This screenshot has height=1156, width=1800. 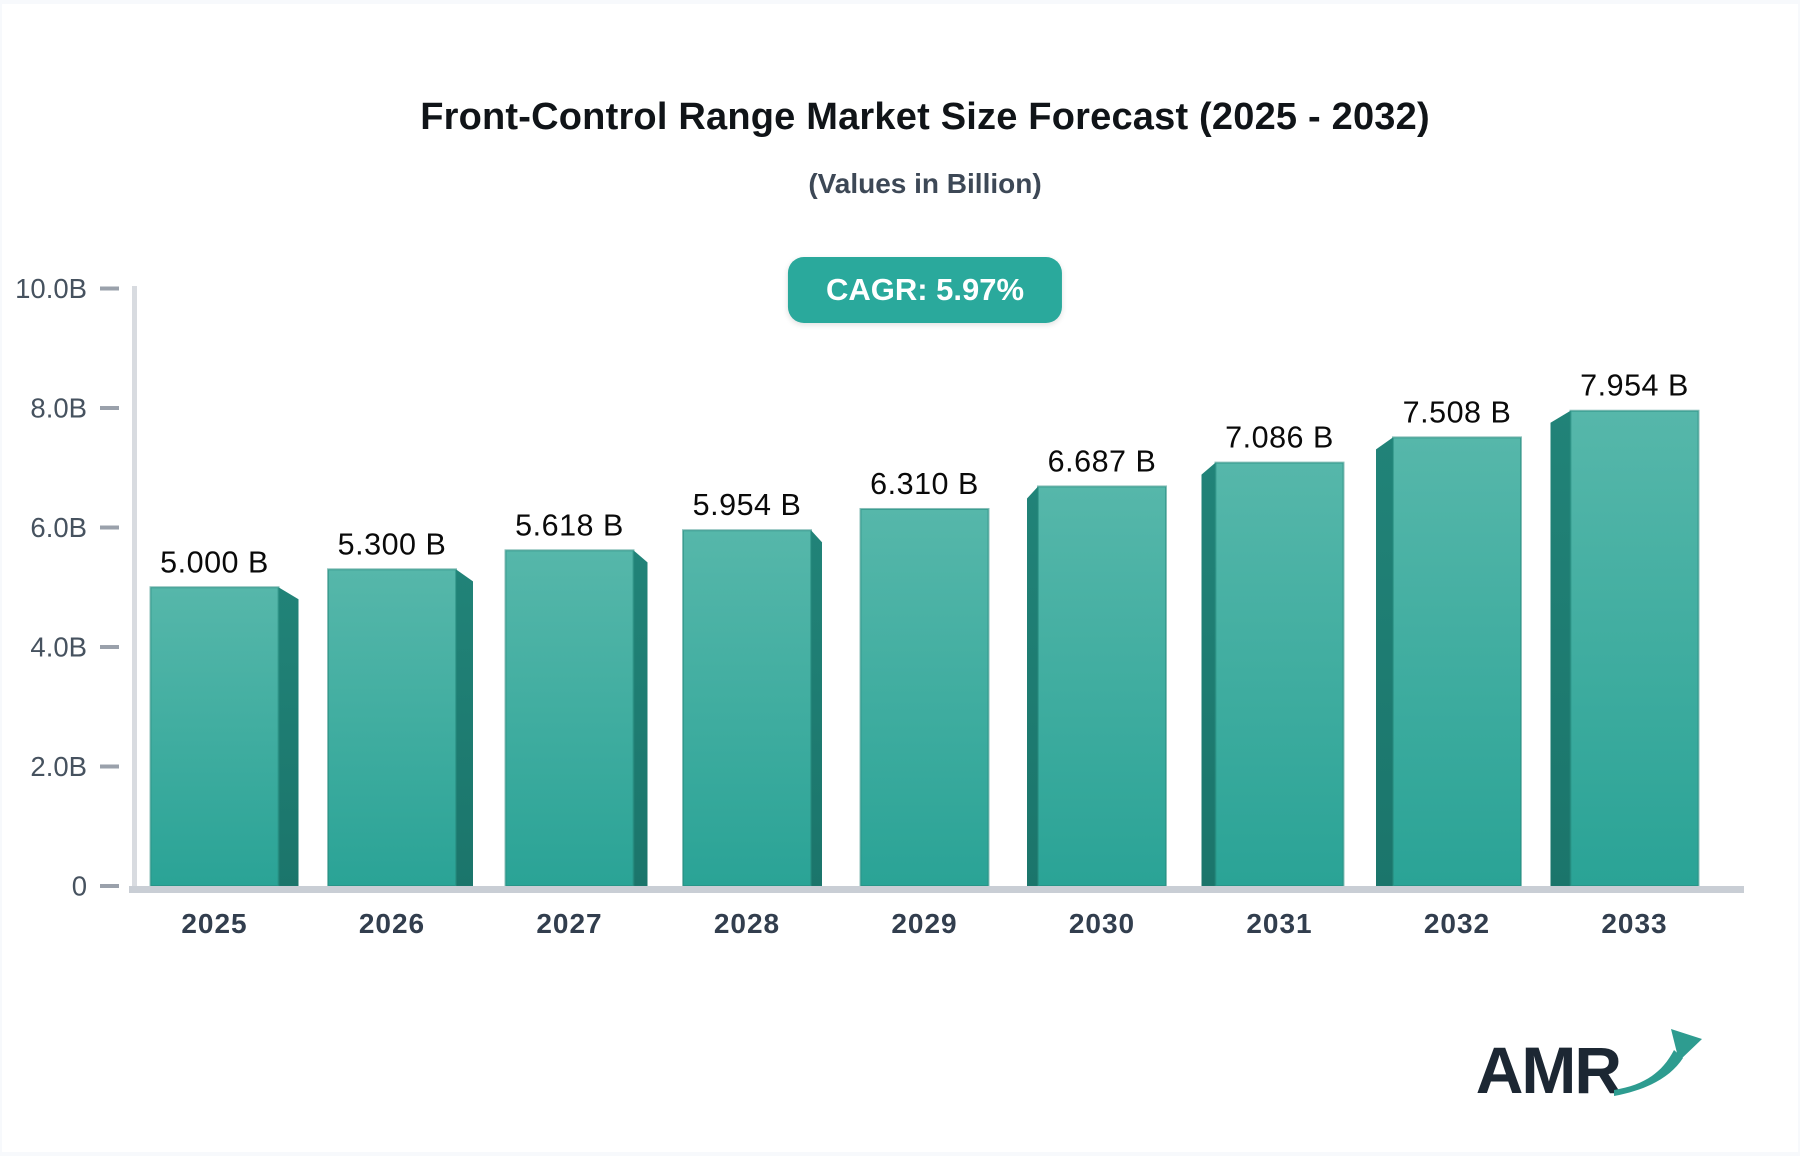 What do you see at coordinates (51, 288) in the screenshot?
I see `y-tick-label: 10.0B` at bounding box center [51, 288].